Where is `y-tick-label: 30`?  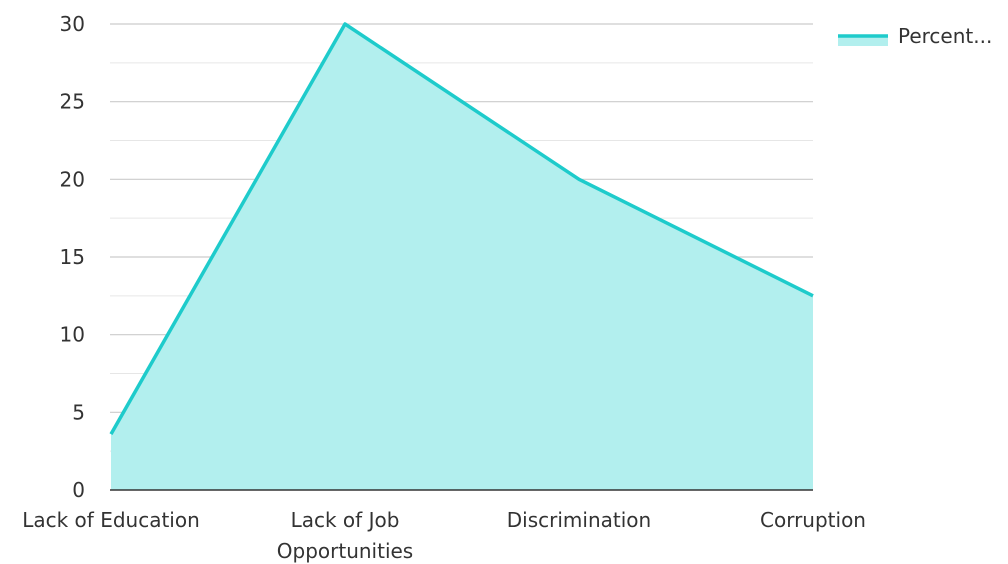
y-tick-label: 30 is located at coordinates (72, 24).